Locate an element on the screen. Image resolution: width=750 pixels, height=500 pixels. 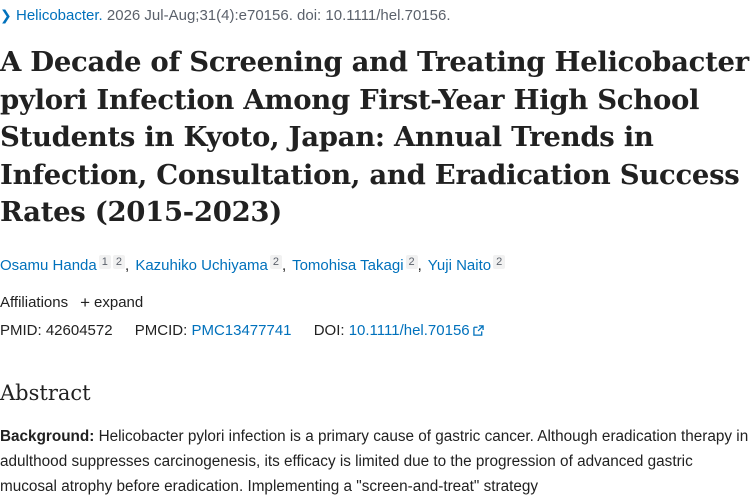
external-link-icon is located at coordinates (478, 330).